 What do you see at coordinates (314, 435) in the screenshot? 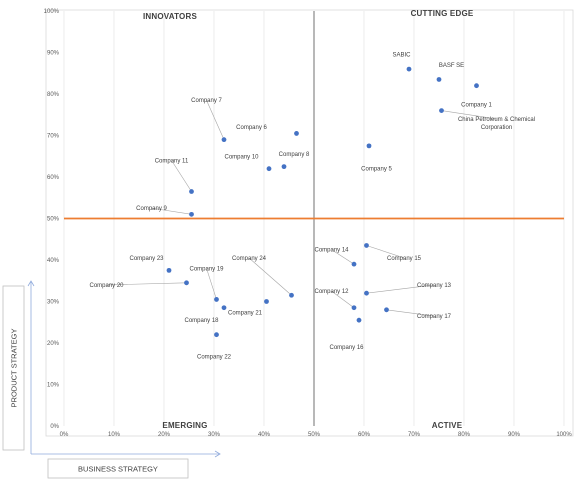
I see `x-tick-label: 50%` at bounding box center [314, 435].